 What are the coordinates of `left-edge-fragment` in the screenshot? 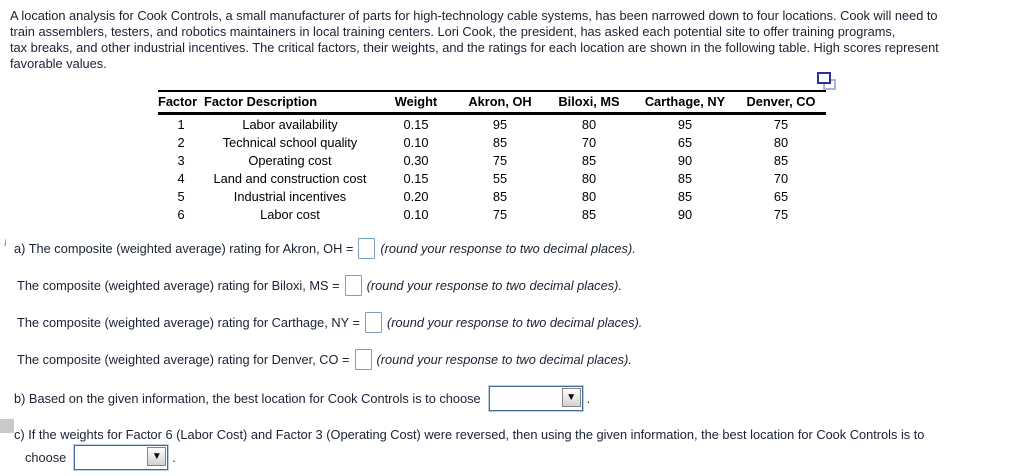 It's located at (7, 426).